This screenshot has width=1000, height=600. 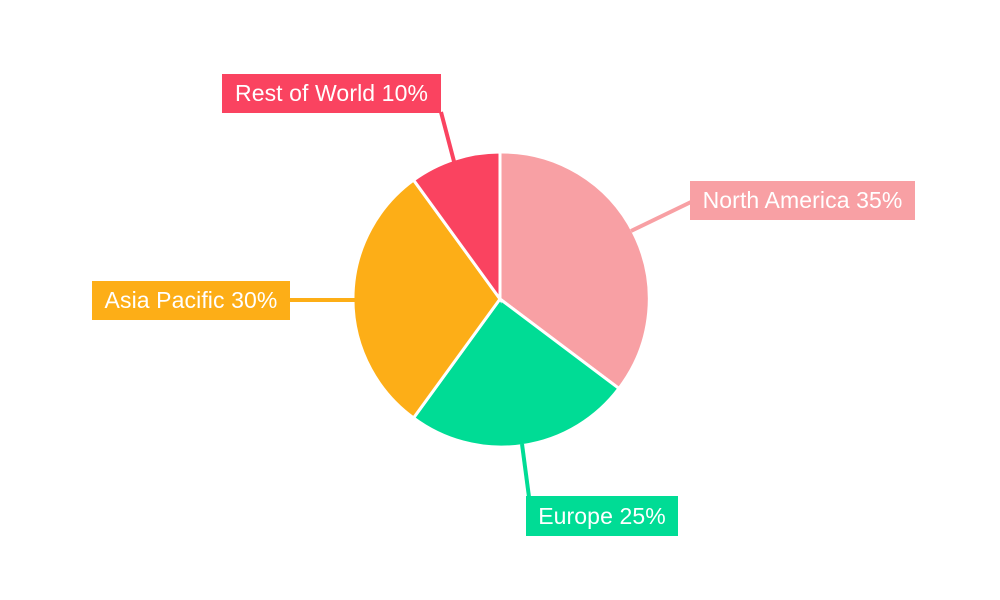 I want to click on leader-line-europe, so click(x=525, y=470).